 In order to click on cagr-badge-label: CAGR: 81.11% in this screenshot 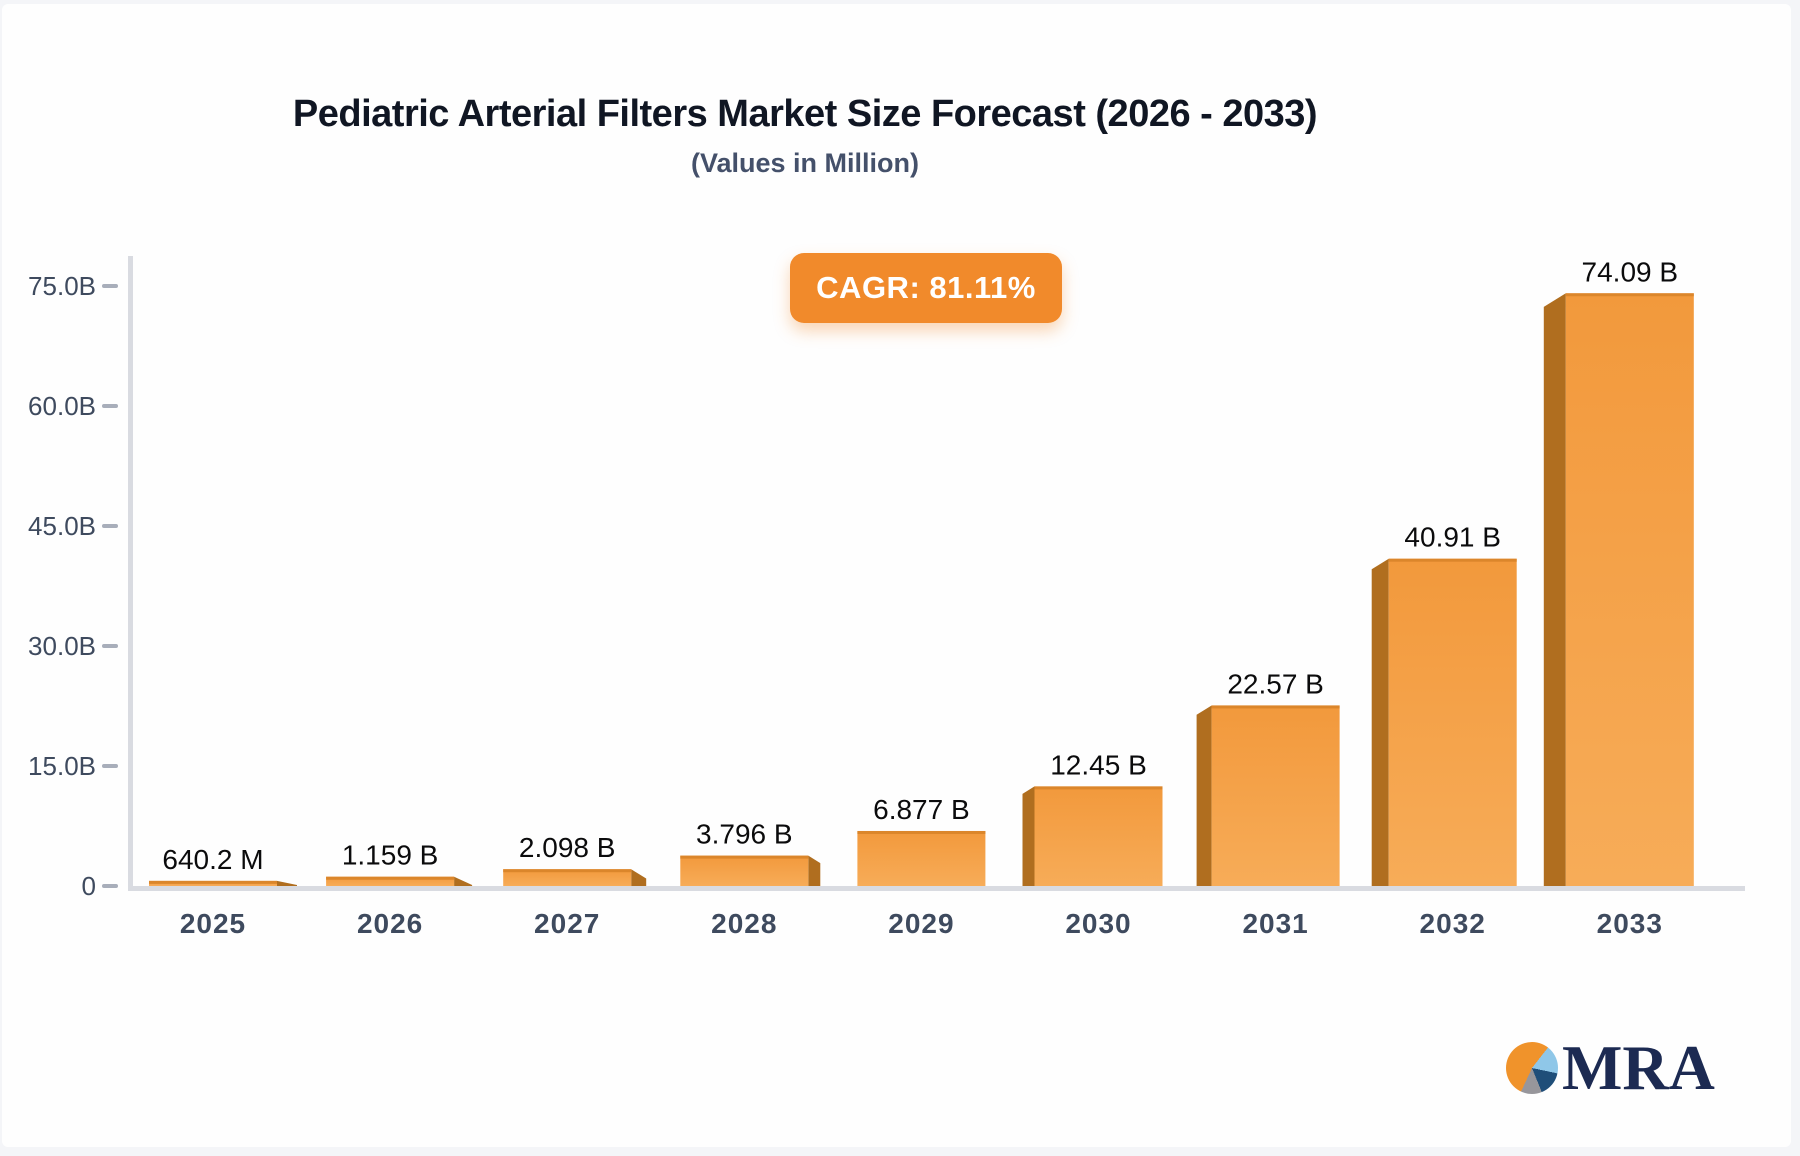, I will do `click(926, 287)`.